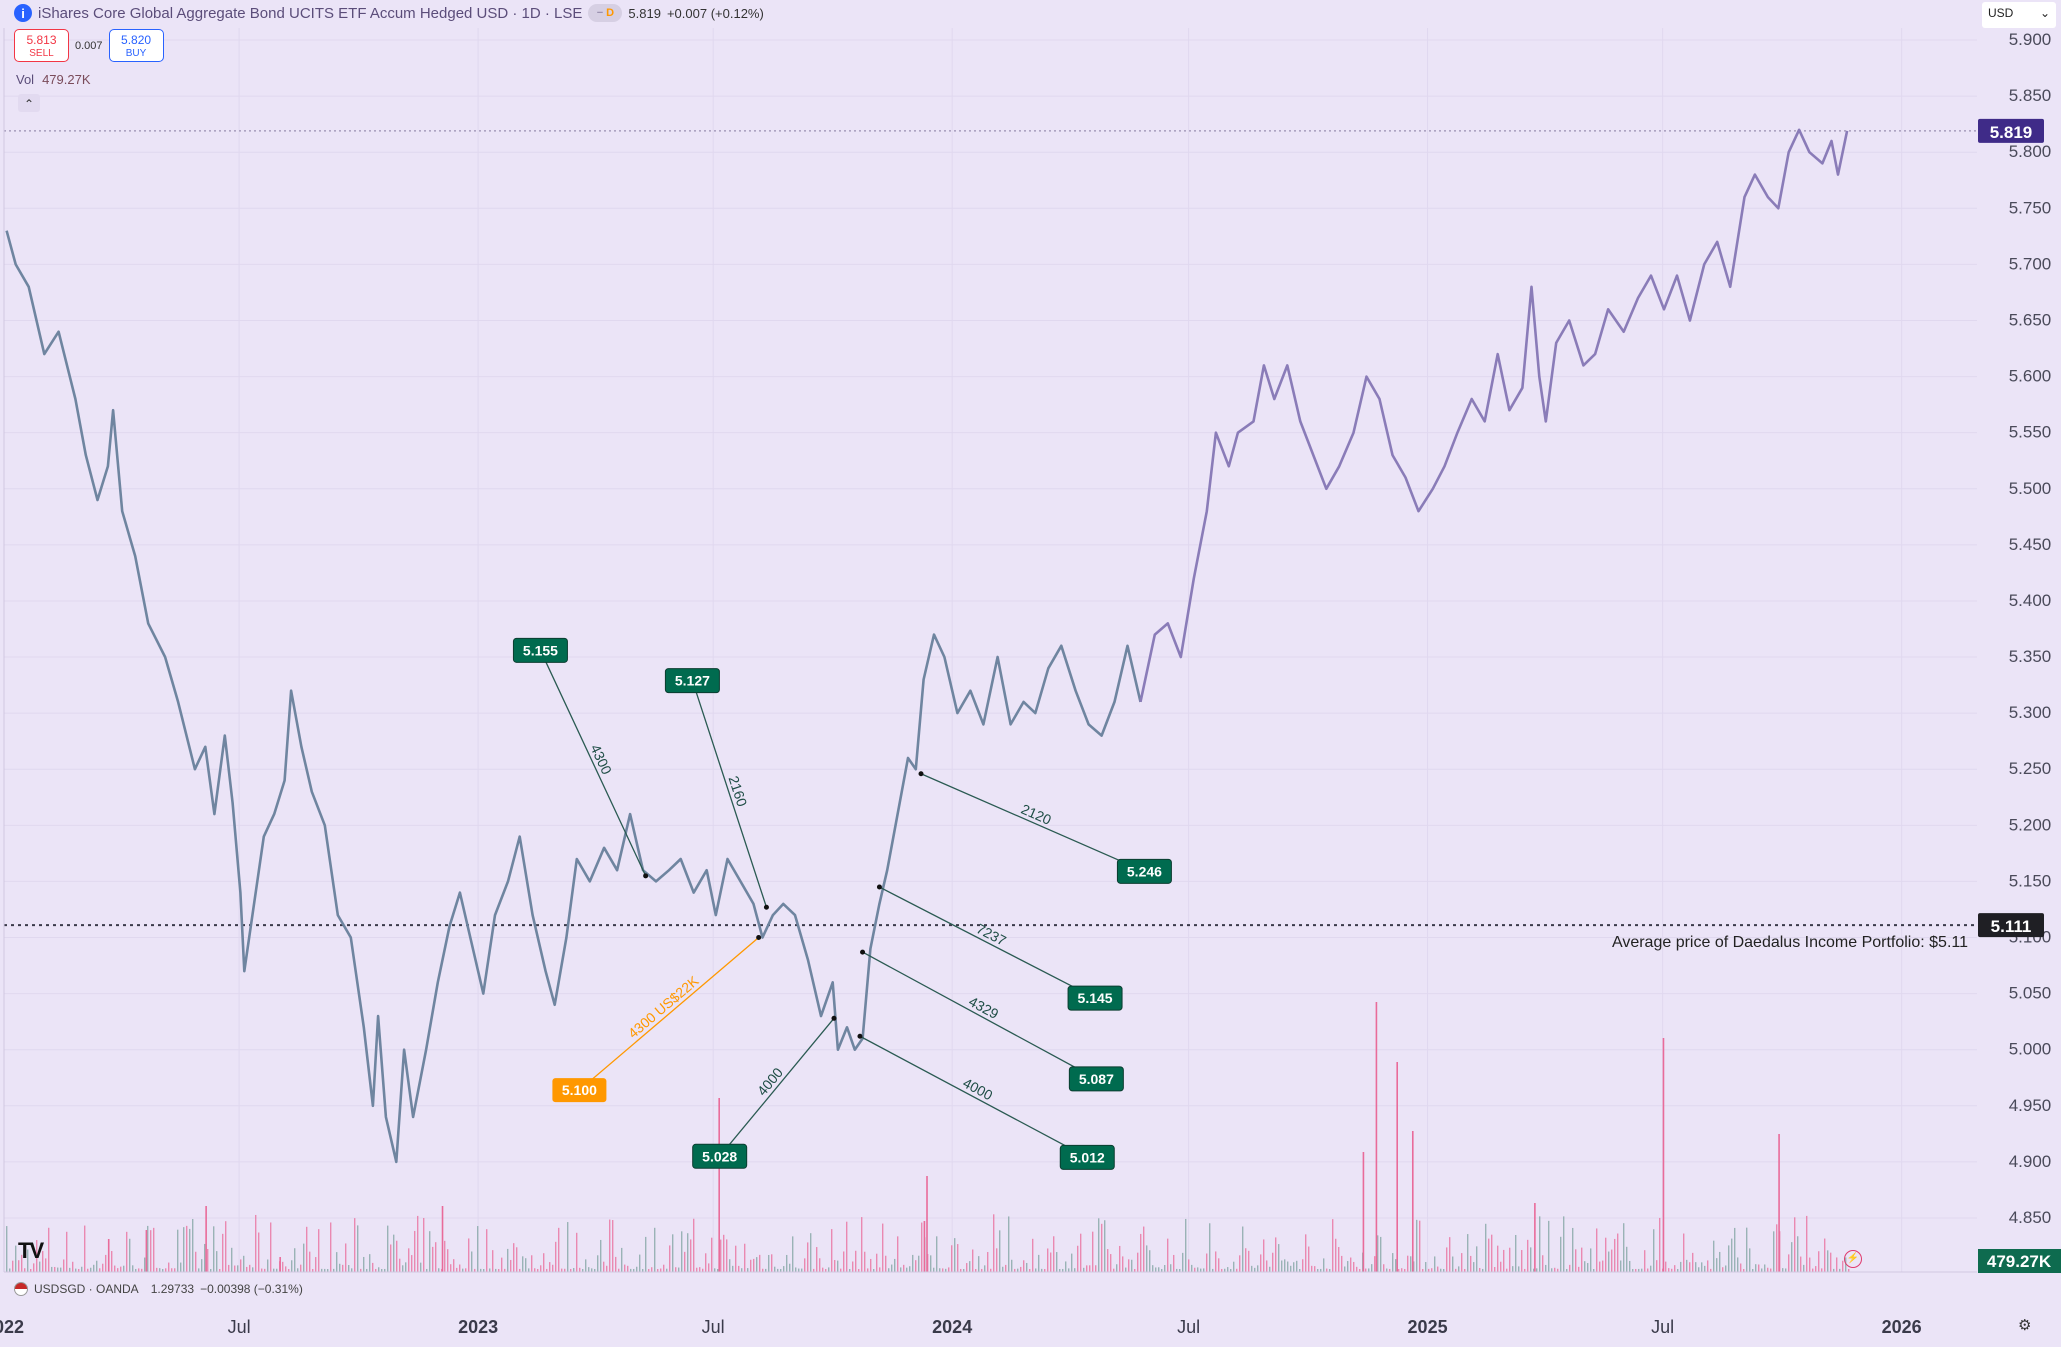 This screenshot has width=2061, height=1347. What do you see at coordinates (2001, 13) in the screenshot?
I see `currency-value: USD` at bounding box center [2001, 13].